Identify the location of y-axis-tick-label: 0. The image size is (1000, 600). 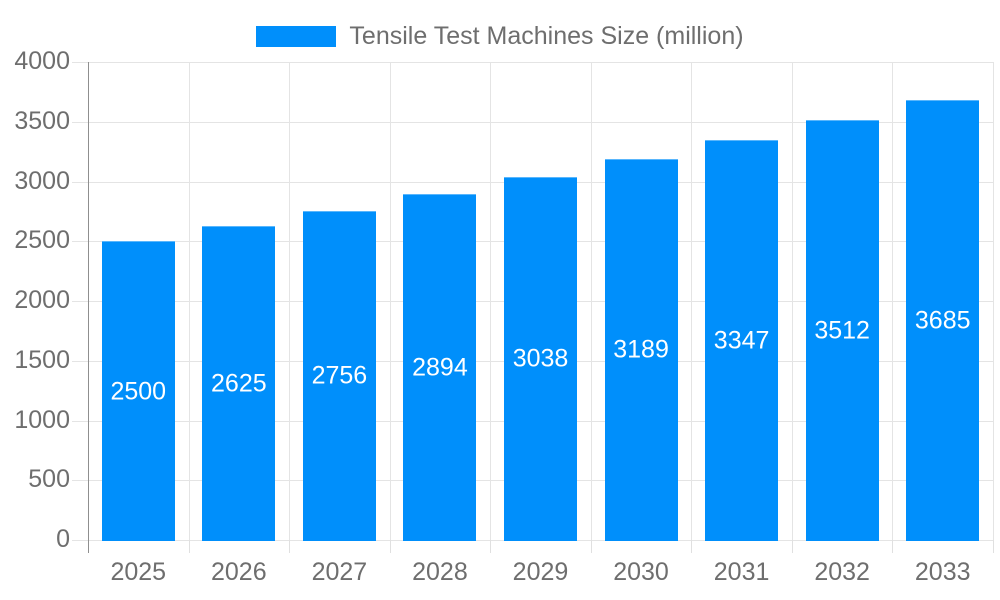
(63, 539).